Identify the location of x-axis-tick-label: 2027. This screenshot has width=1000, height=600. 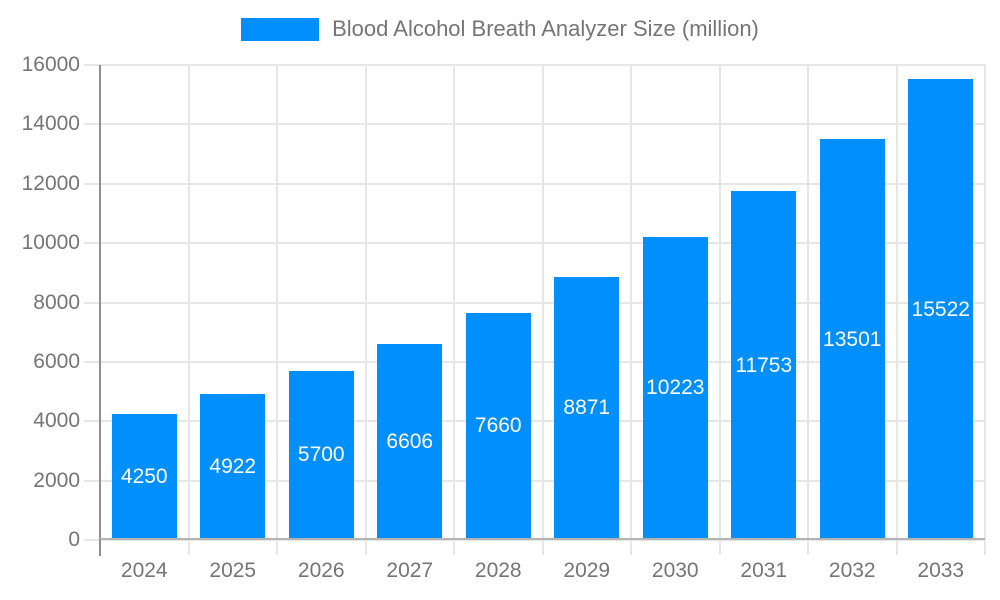
(410, 570).